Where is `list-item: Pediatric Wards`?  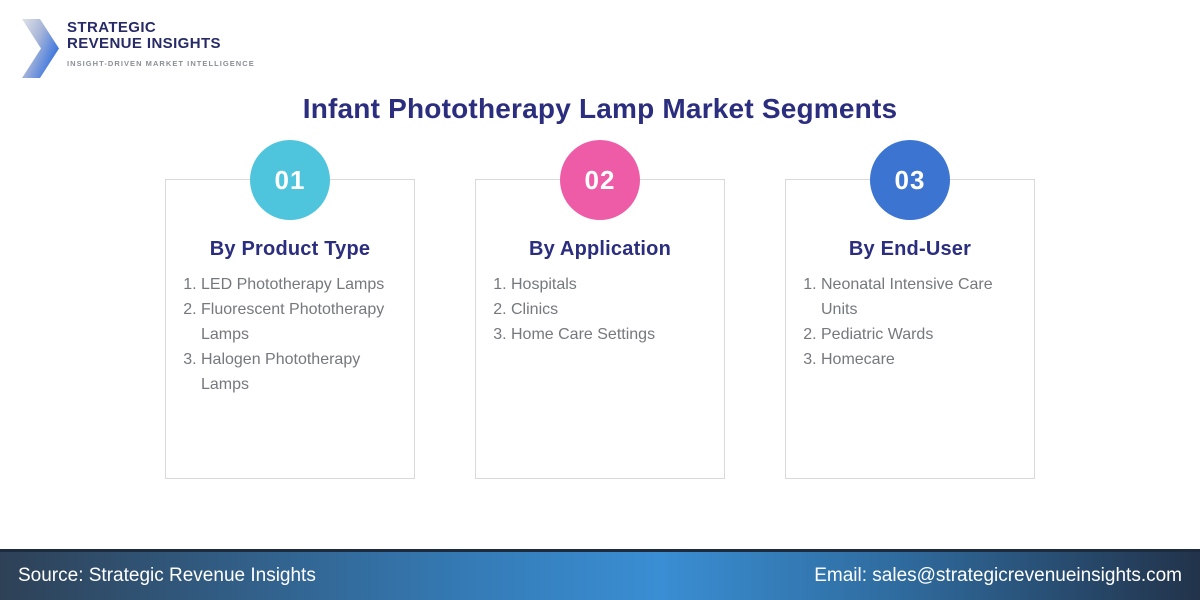
list-item: Pediatric Wards is located at coordinates (923, 334).